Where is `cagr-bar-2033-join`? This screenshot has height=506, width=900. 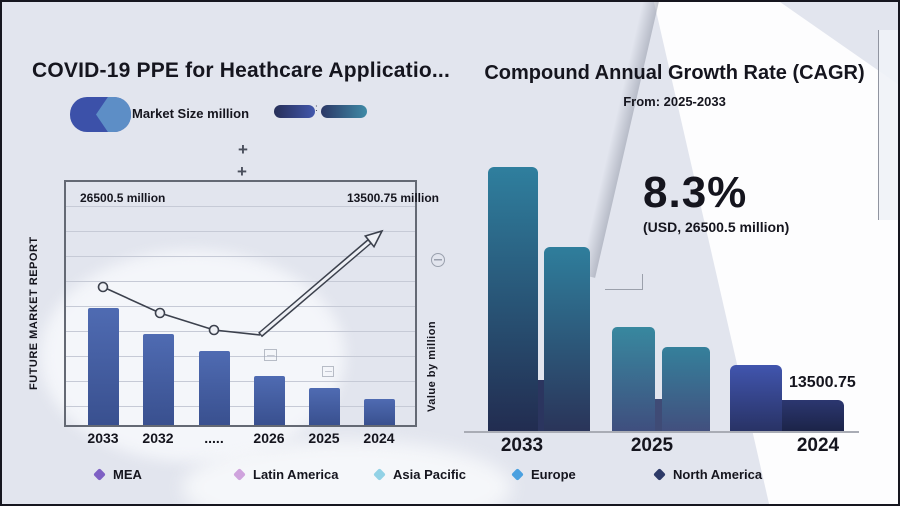
cagr-bar-2033-join is located at coordinates (541, 406).